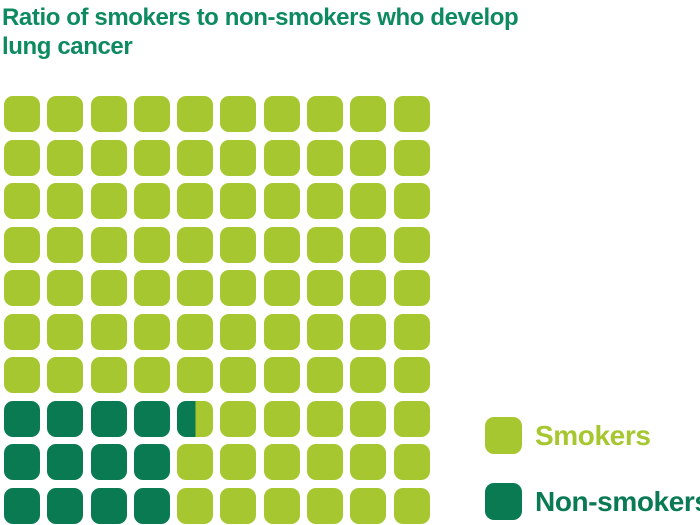 This screenshot has width=700, height=525. What do you see at coordinates (503, 435) in the screenshot?
I see `smokers-swatch-icon` at bounding box center [503, 435].